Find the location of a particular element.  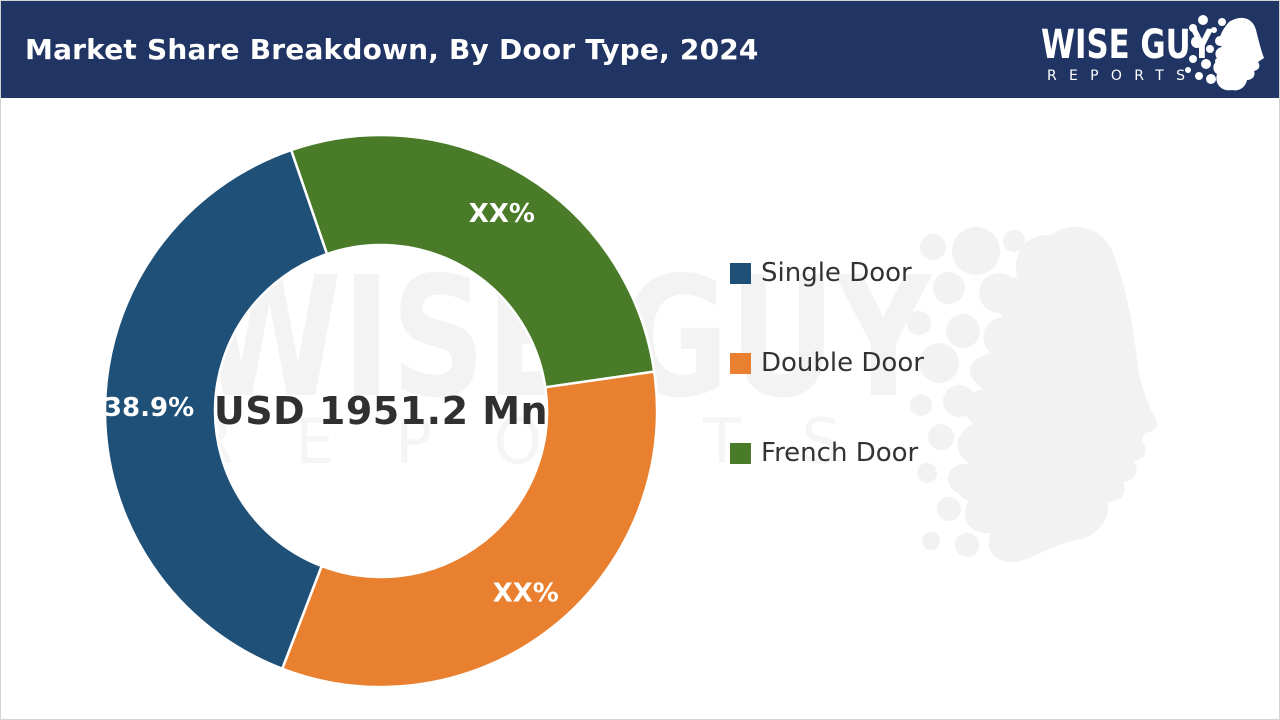

chart-legend: Single Door Double Door French Door is located at coordinates (827, 363).